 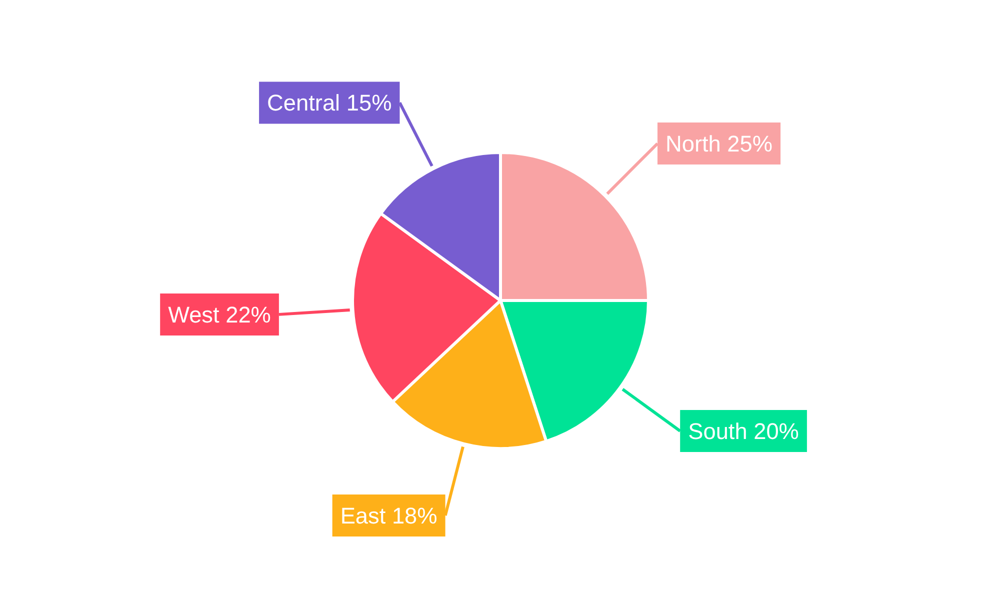 I want to click on slice-label: Central 15%, so click(x=329, y=103).